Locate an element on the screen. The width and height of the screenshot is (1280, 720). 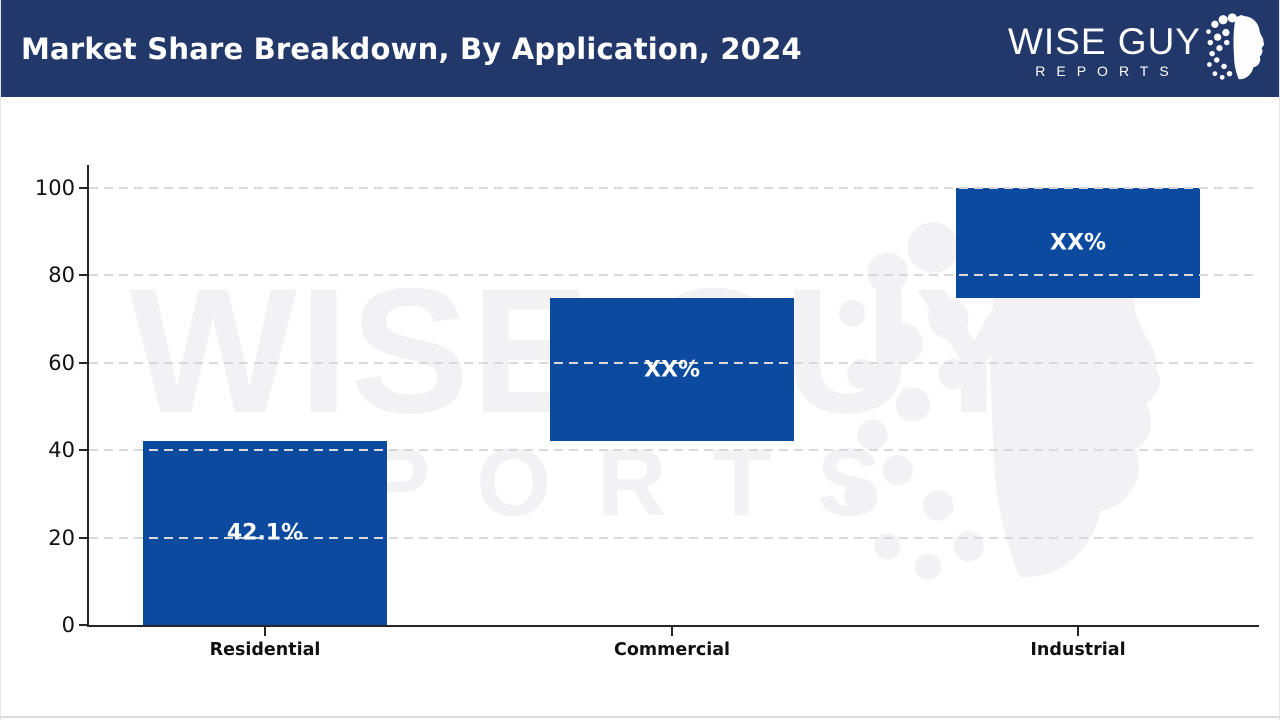
y-tick-label-40: 40 is located at coordinates (61, 450).